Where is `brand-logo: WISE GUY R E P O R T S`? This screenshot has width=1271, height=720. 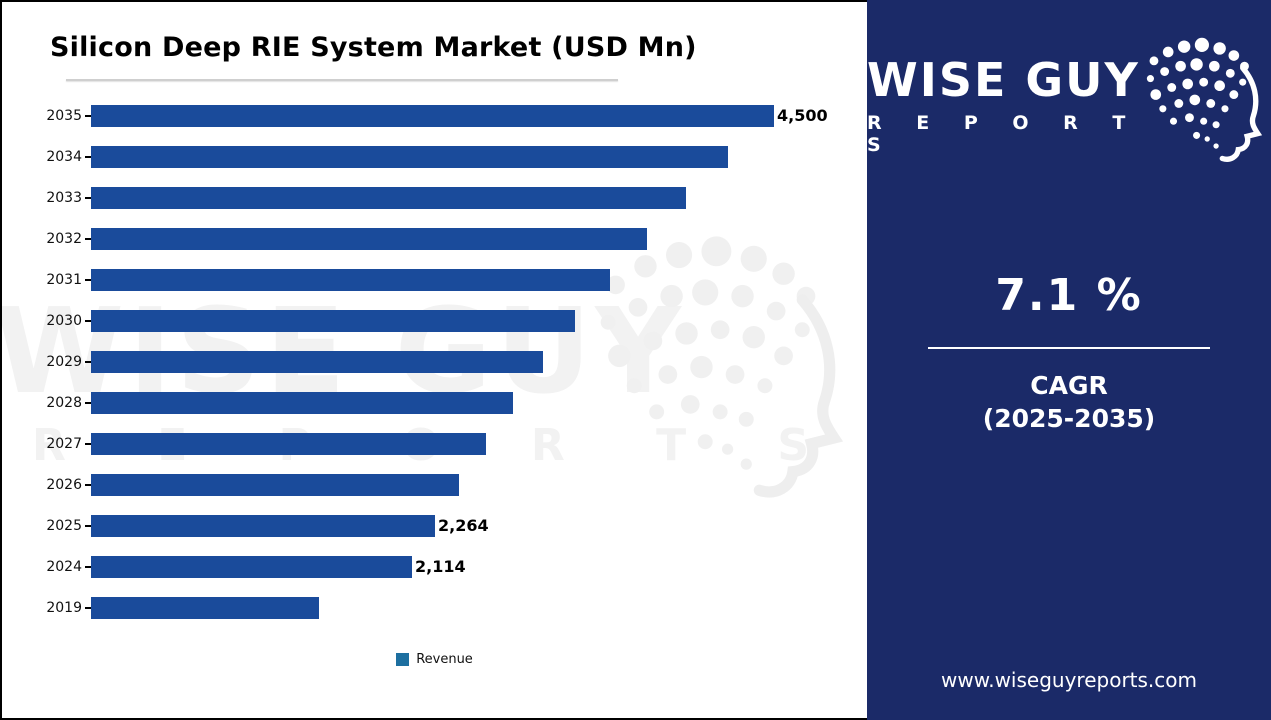
brand-logo: WISE GUY R E P O R T S is located at coordinates (1069, 109).